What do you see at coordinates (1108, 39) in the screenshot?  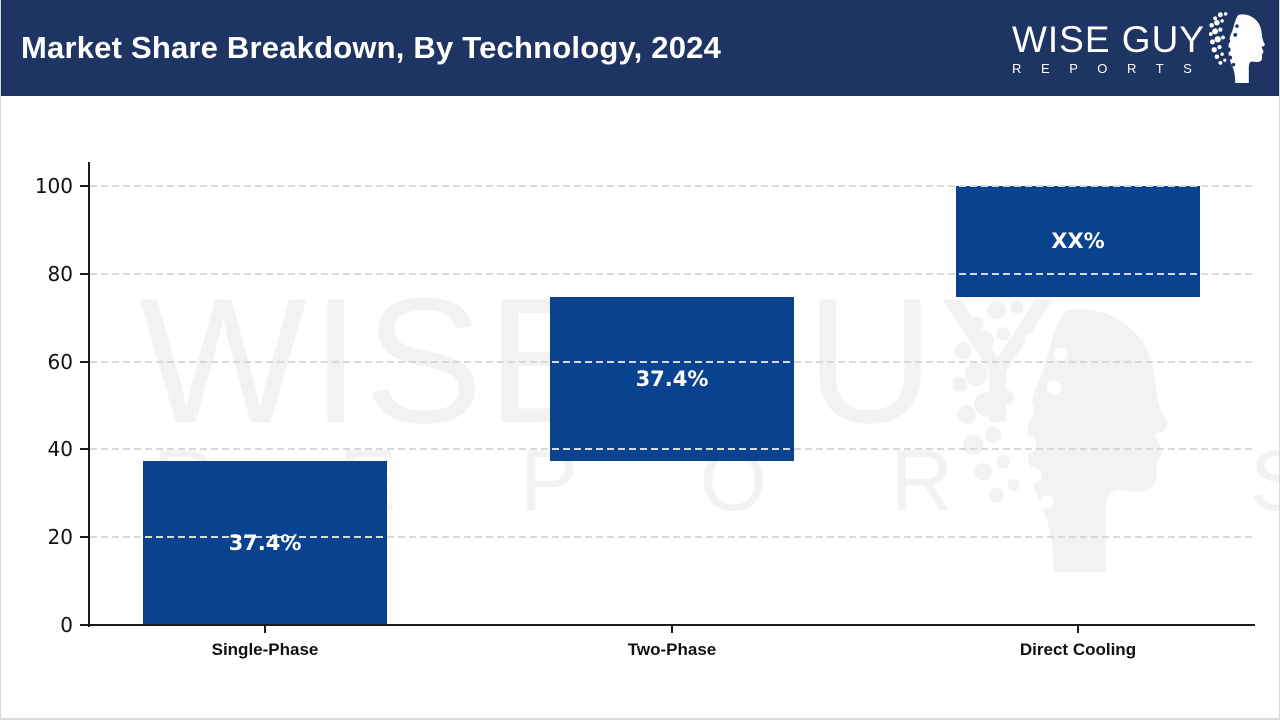 I see `brand-name: WISE GUY` at bounding box center [1108, 39].